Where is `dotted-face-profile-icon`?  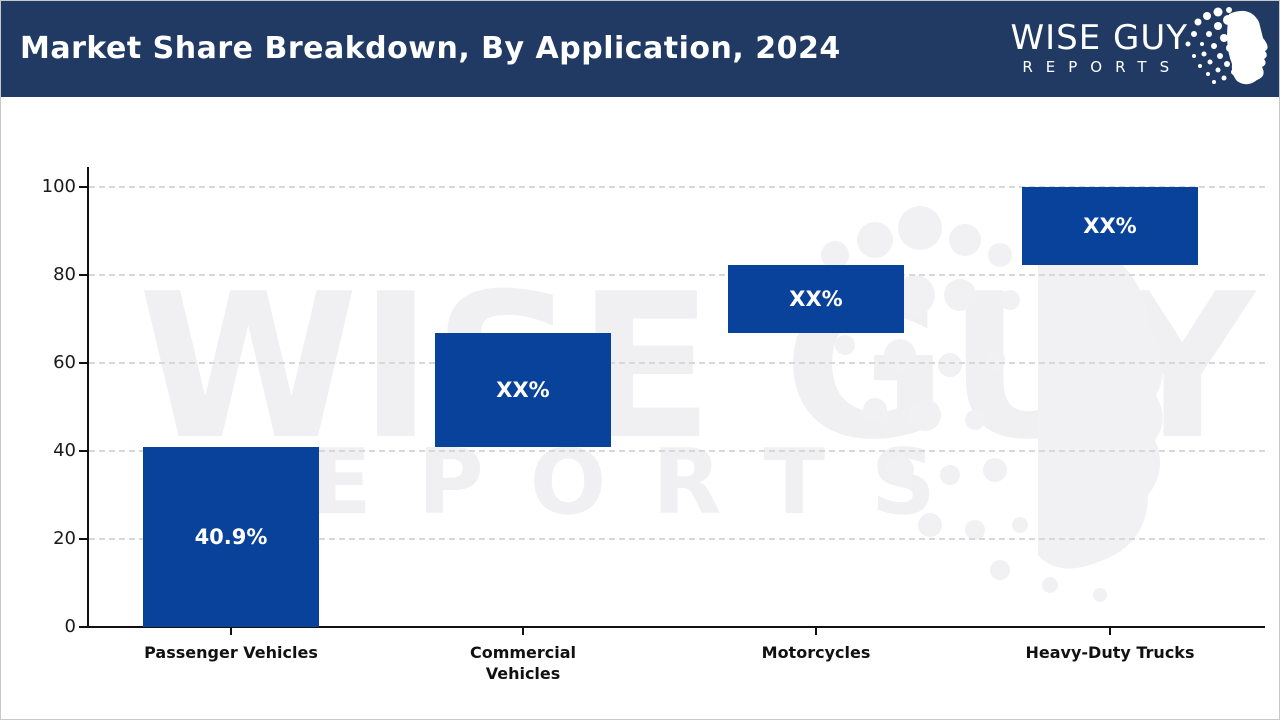
dotted-face-profile-icon is located at coordinates (1226, 45).